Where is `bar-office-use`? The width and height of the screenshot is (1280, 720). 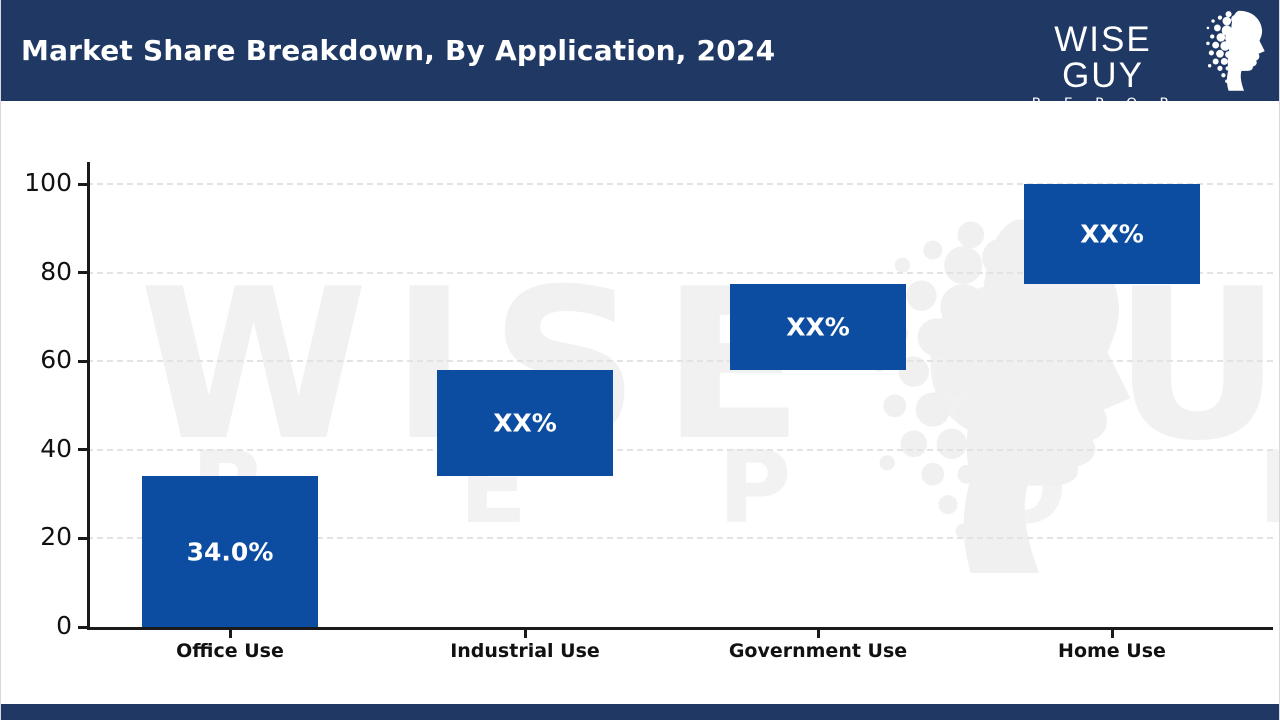
bar-office-use is located at coordinates (230, 551).